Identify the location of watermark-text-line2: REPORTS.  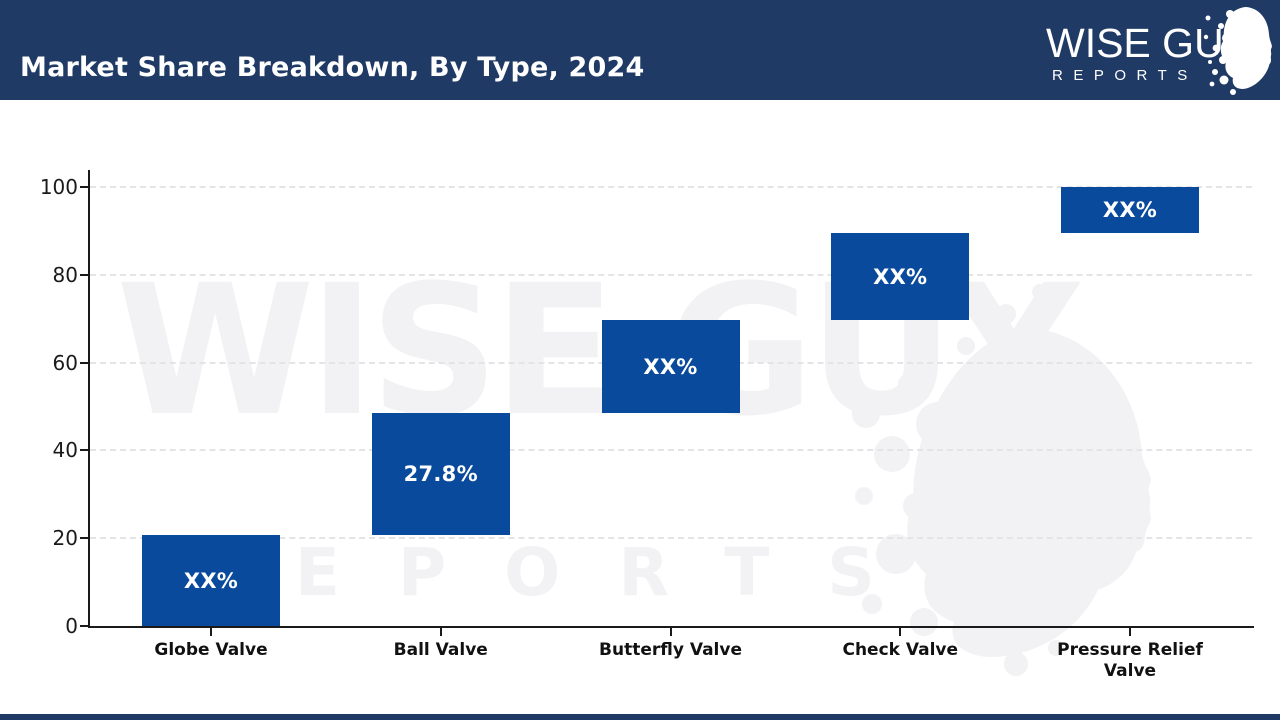
(559, 572).